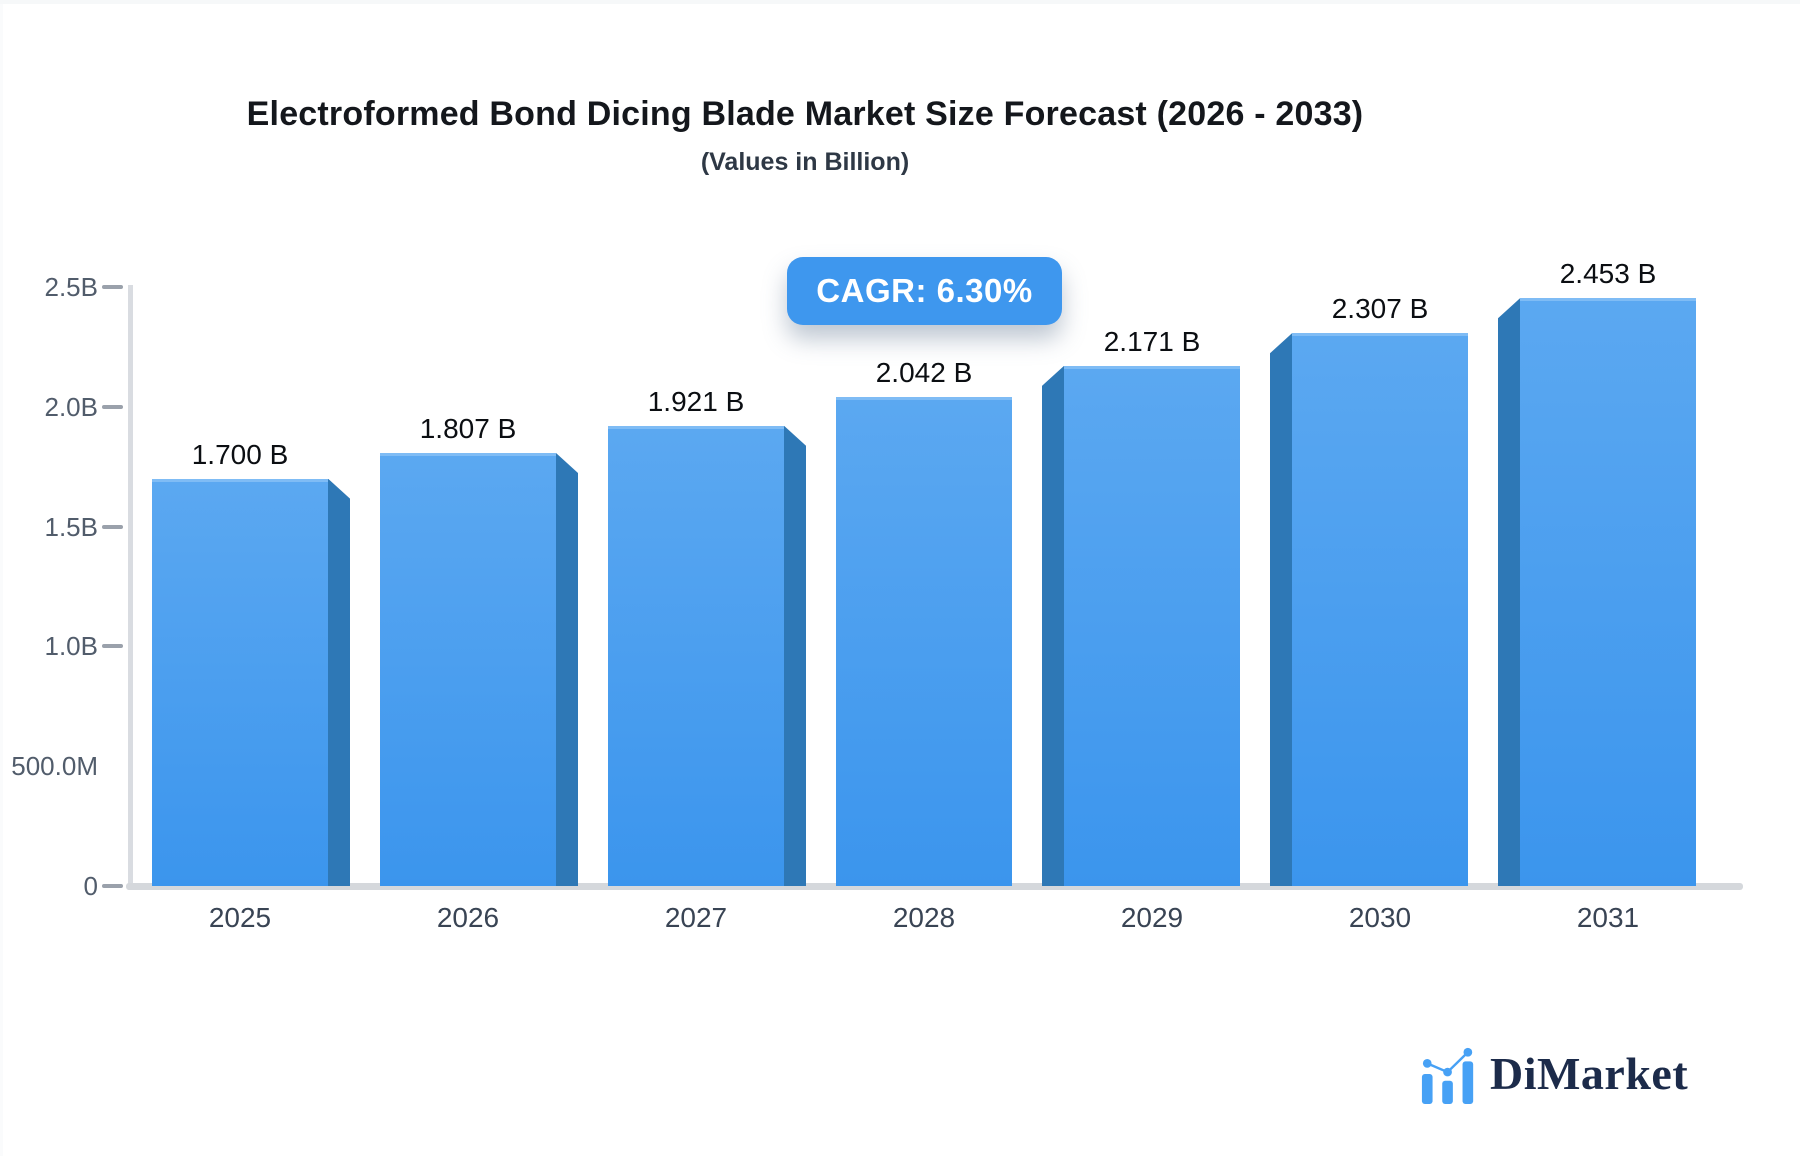  I want to click on bar-value-label: 2.307 B, so click(1380, 309).